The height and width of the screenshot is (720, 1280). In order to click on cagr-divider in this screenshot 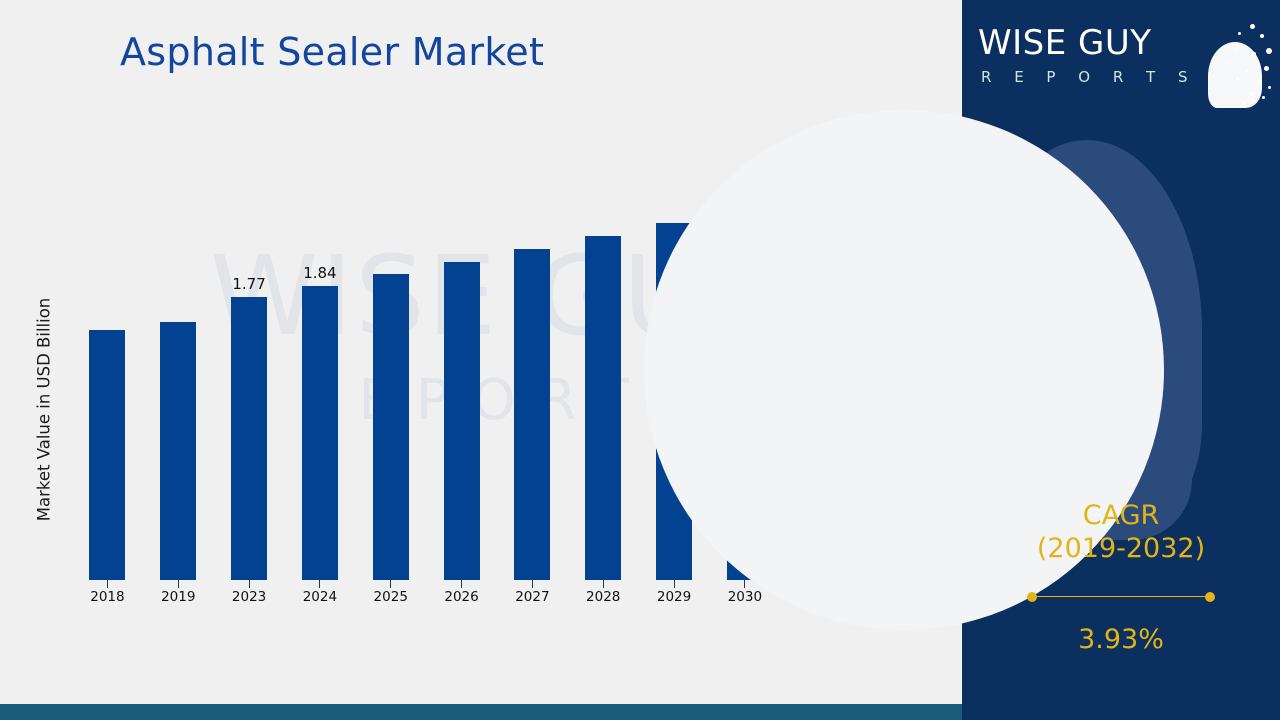, I will do `click(1121, 596)`.